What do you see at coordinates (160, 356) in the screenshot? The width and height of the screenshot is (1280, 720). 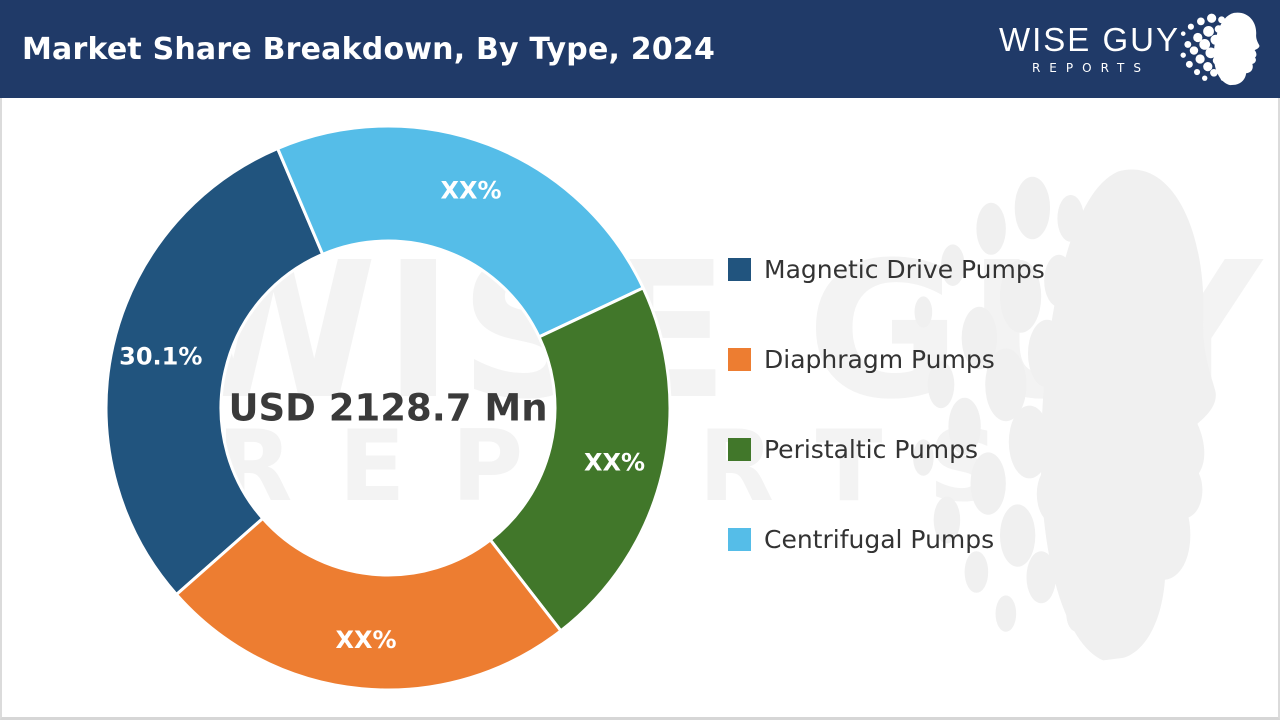 I see `slice-percent-label: 30.1%` at bounding box center [160, 356].